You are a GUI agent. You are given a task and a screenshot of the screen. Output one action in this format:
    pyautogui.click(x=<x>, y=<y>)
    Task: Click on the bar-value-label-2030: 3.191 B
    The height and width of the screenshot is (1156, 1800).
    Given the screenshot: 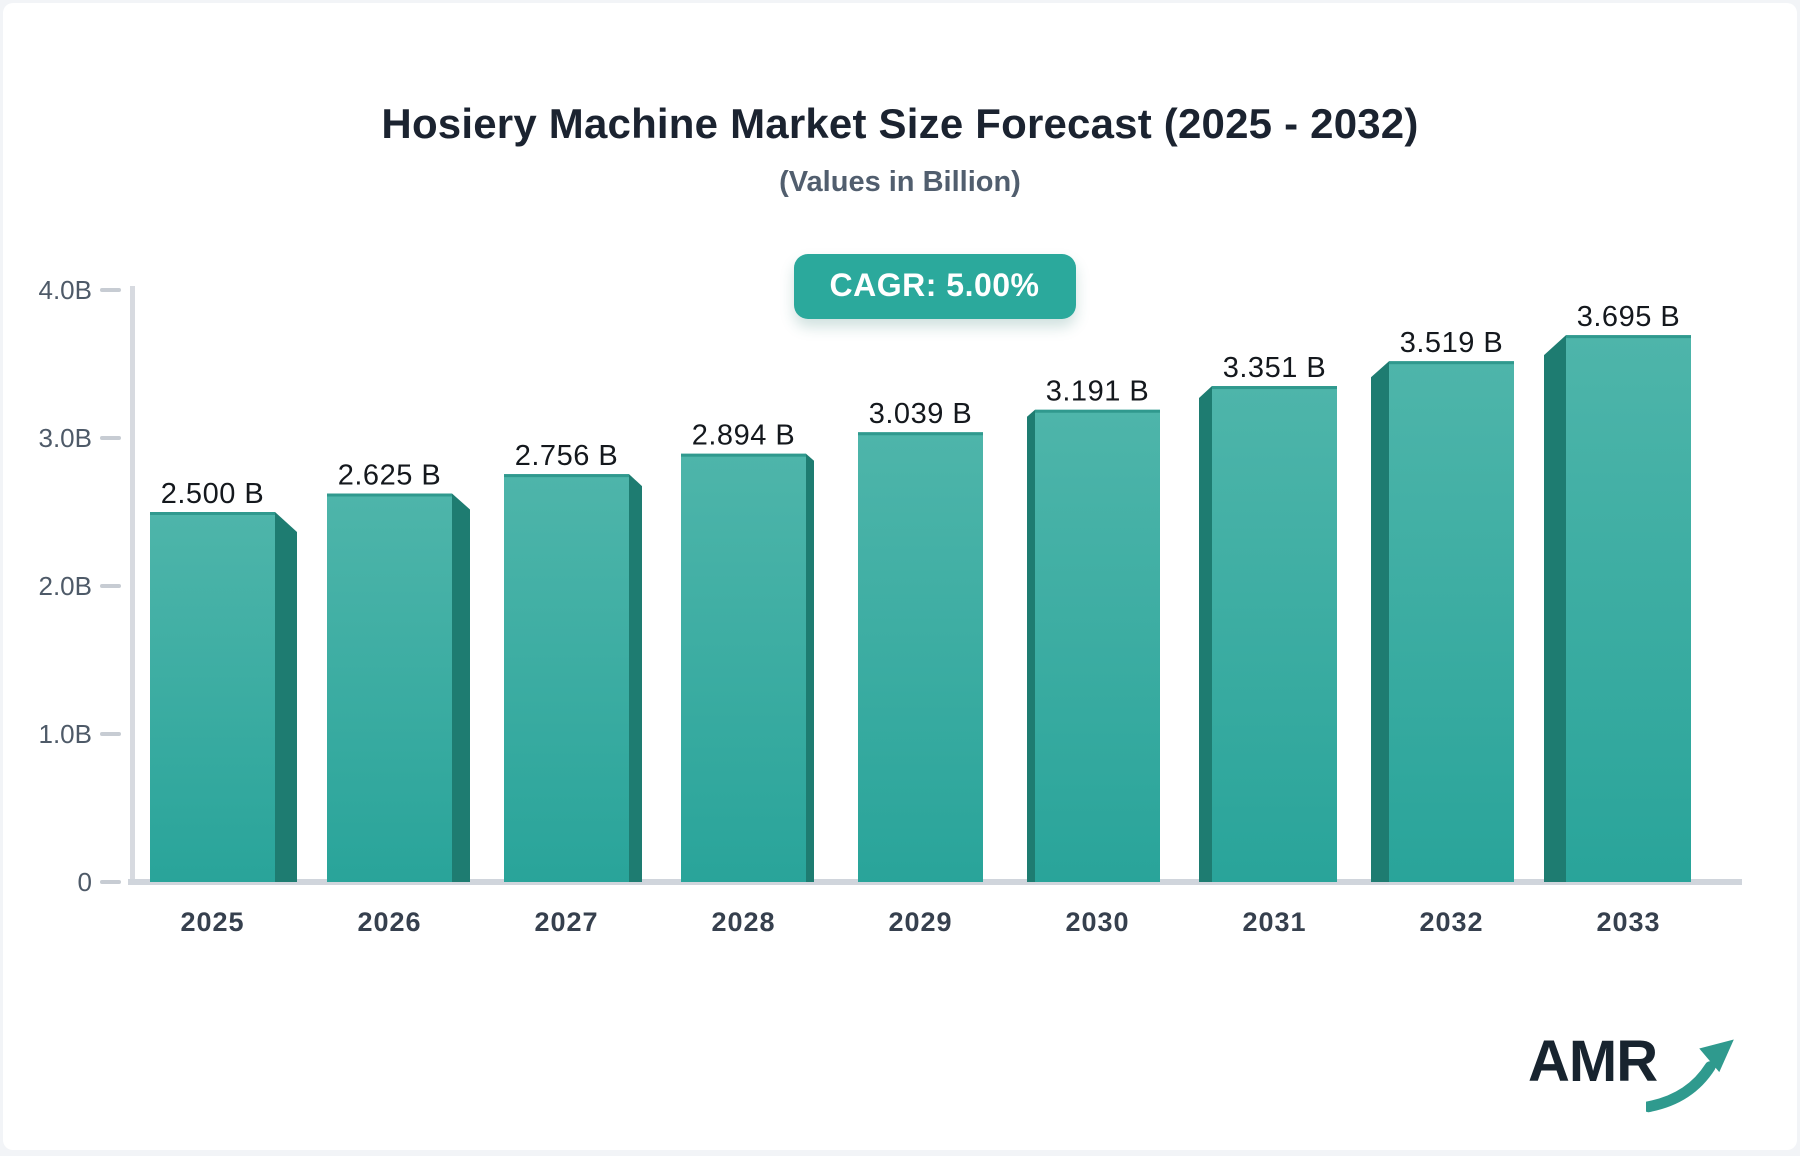 What is the action you would take?
    pyautogui.click(x=1097, y=392)
    